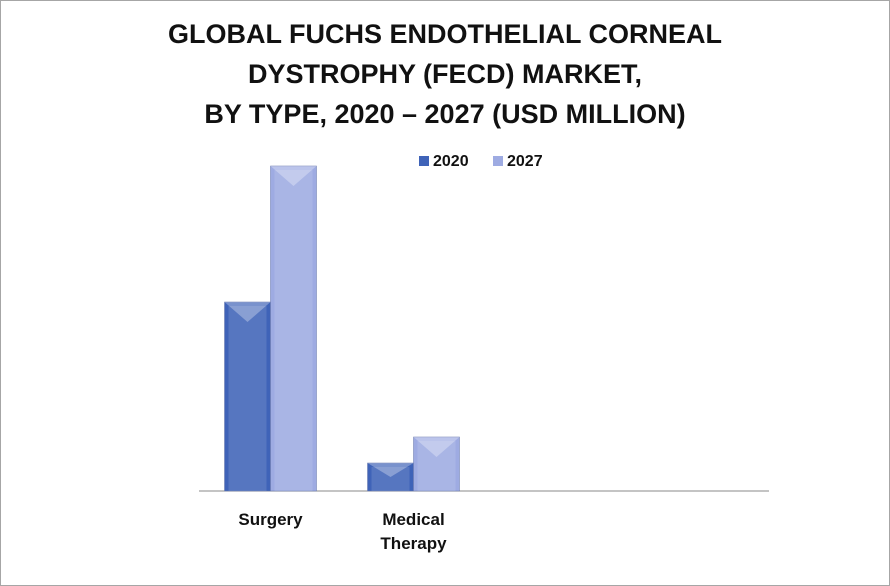  Describe the element at coordinates (413, 531) in the screenshot. I see `x-tick-label: Medical Therapy` at that location.